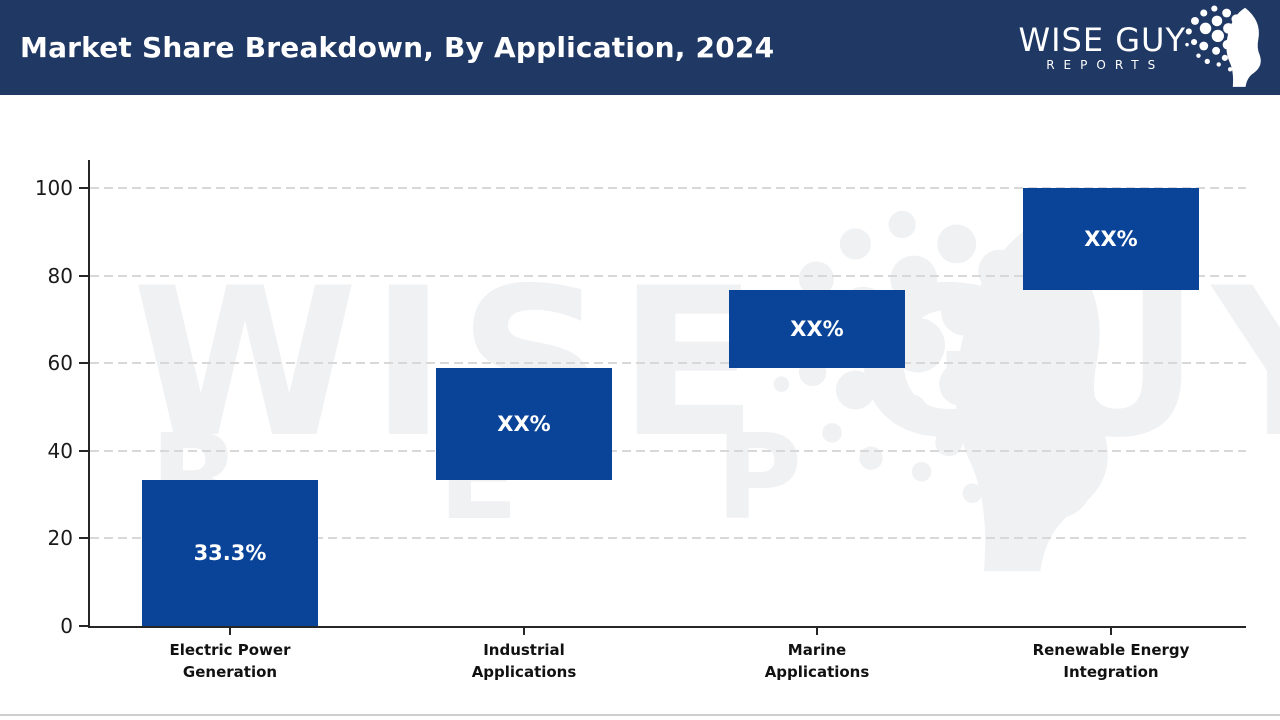 The height and width of the screenshot is (720, 1280). Describe the element at coordinates (60, 538) in the screenshot. I see `y-tick-label: 20` at that location.